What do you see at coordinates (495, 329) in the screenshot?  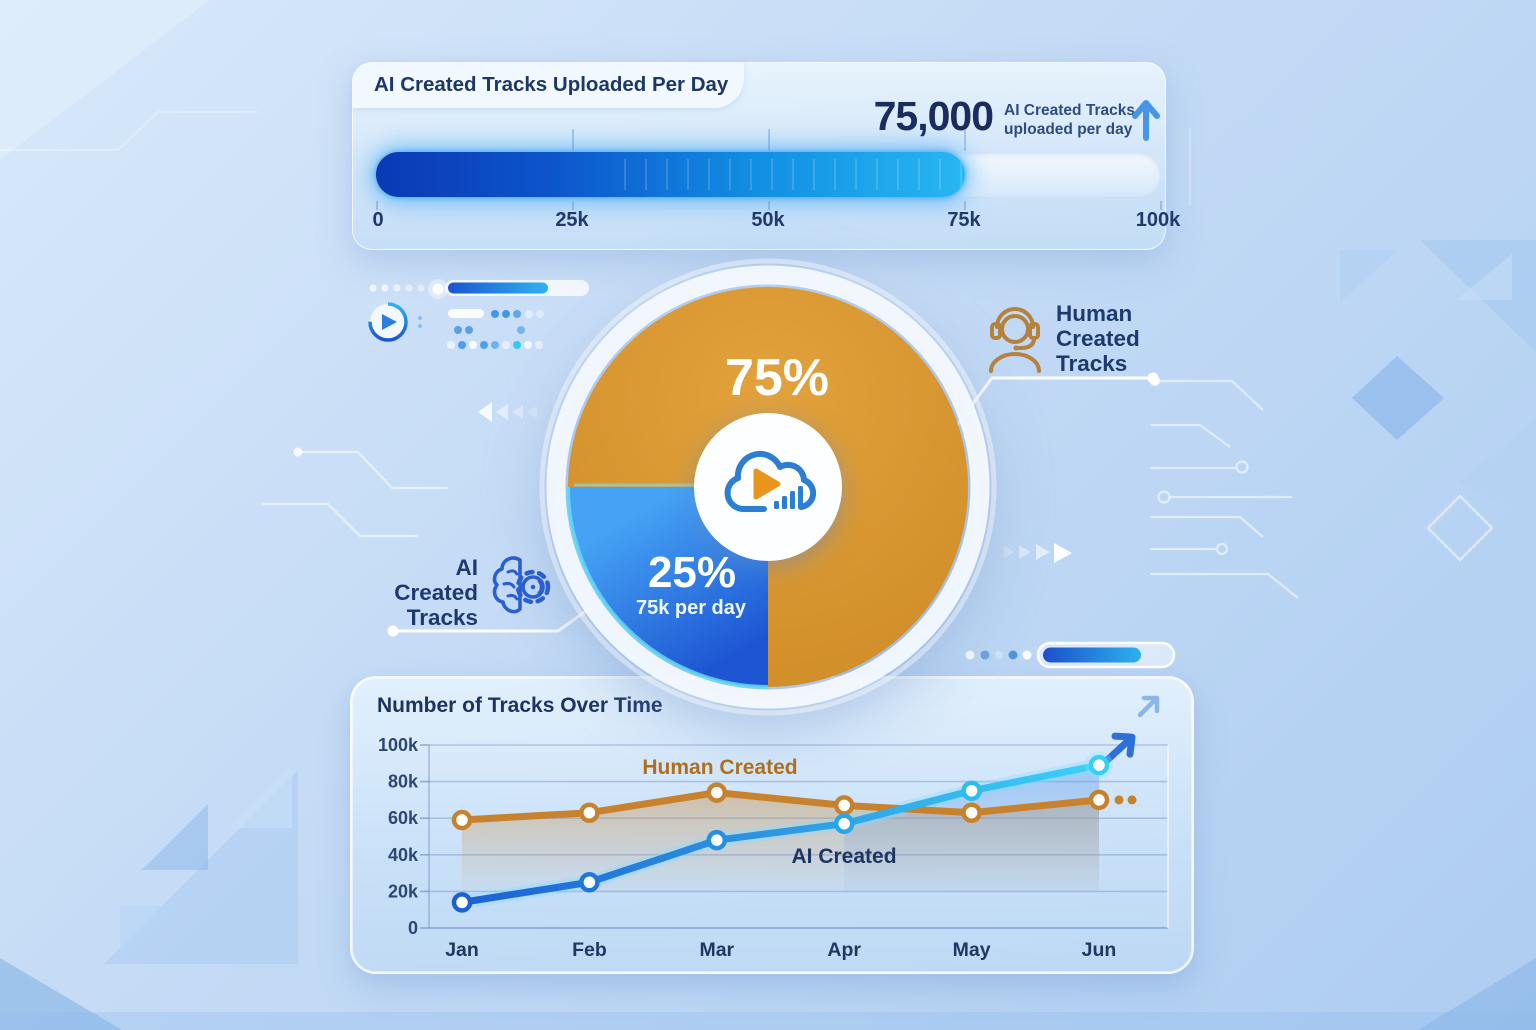 I see `equalizer-dot-matrix` at bounding box center [495, 329].